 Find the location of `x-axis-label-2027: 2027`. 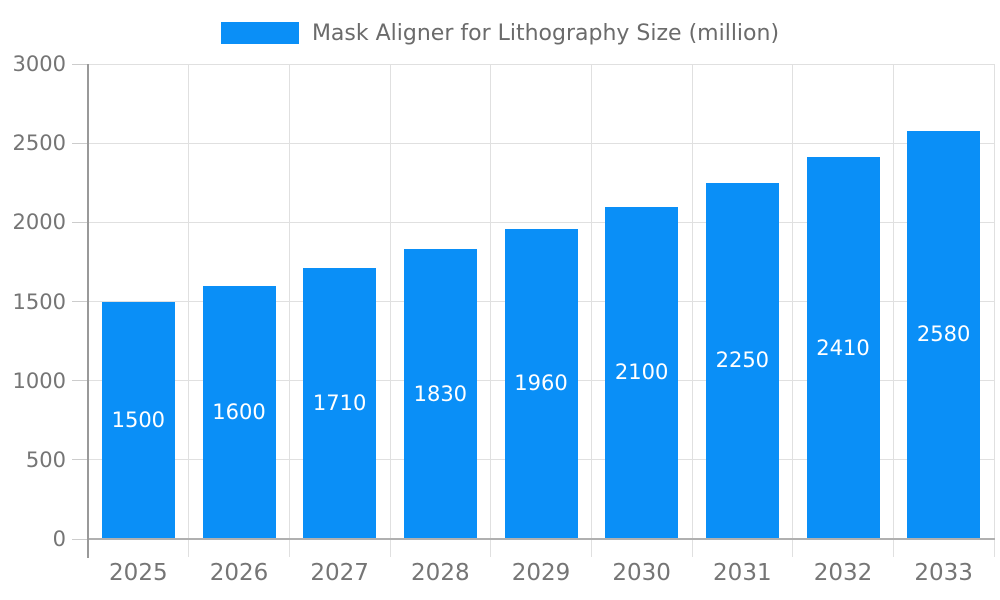

x-axis-label-2027: 2027 is located at coordinates (339, 573).